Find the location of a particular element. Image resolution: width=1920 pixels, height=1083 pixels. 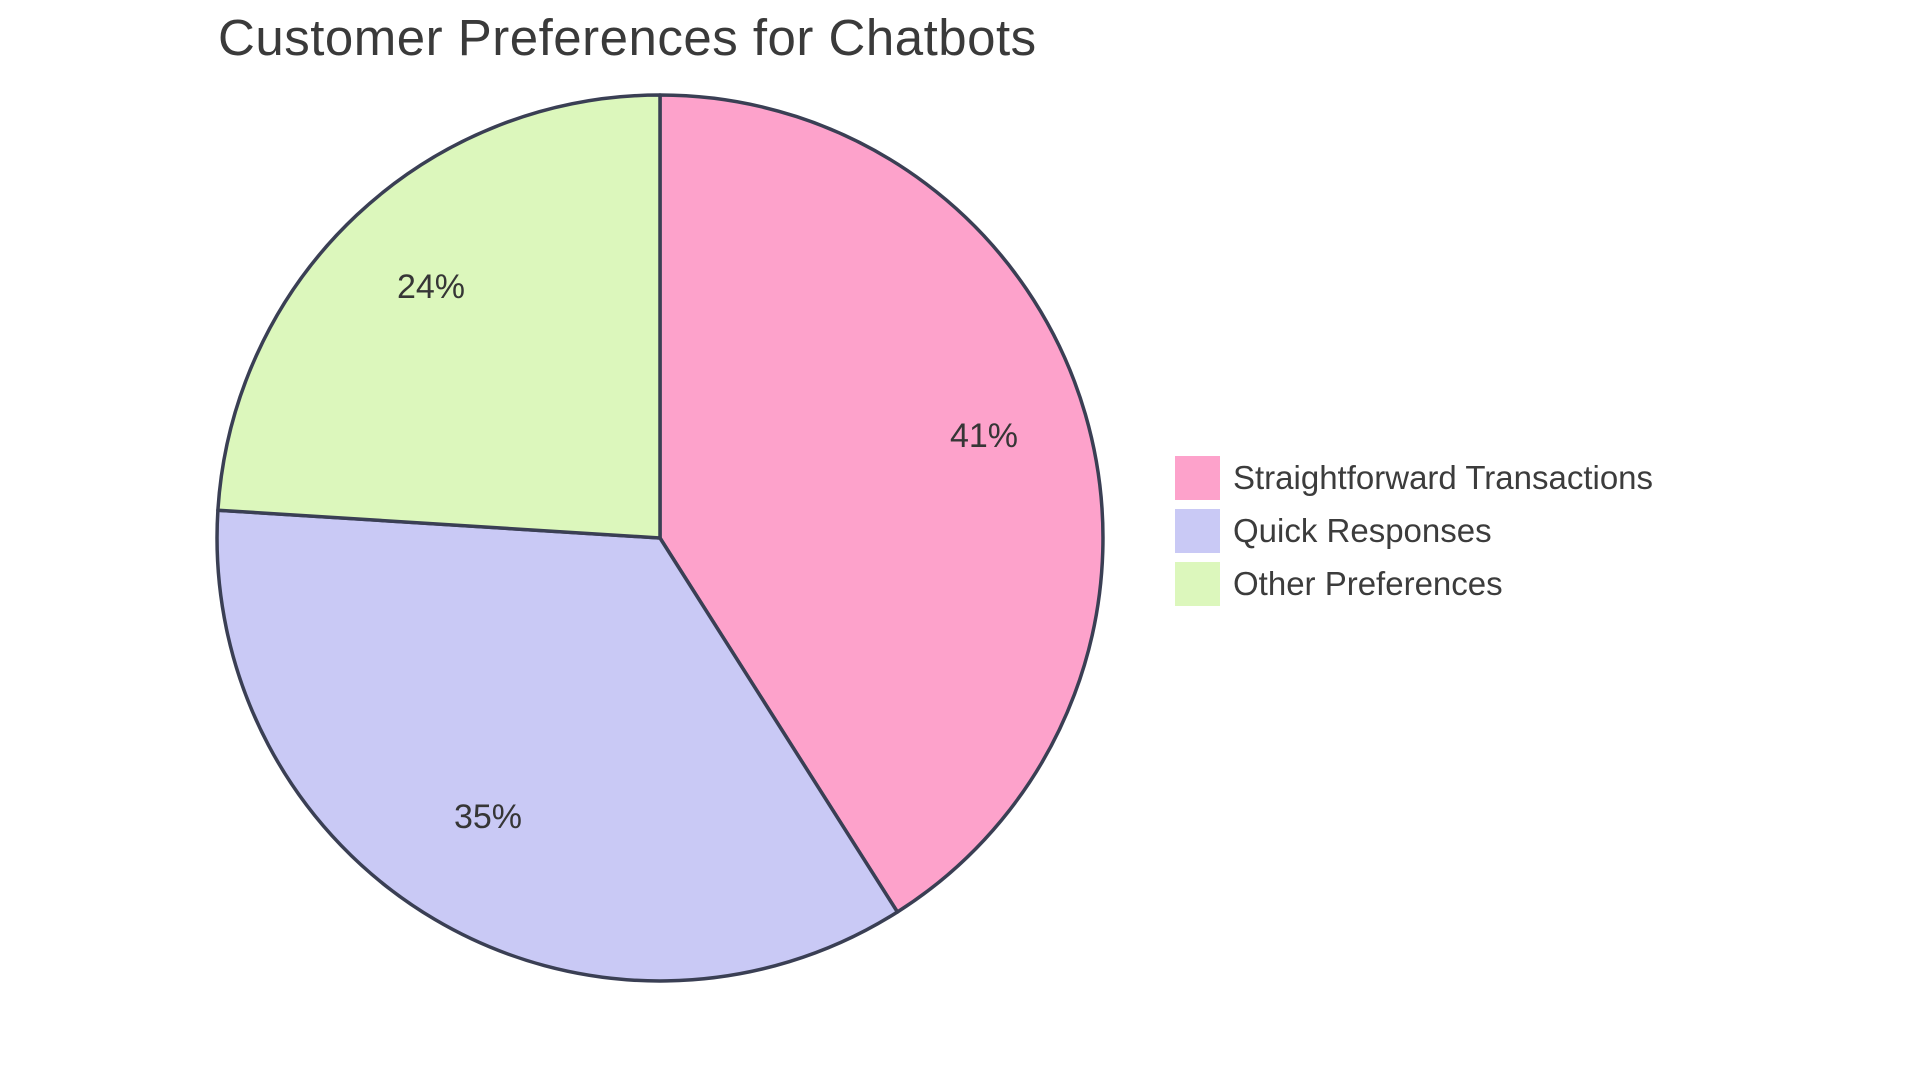

legend-label-quick-responses: Quick Responses is located at coordinates (1362, 530).